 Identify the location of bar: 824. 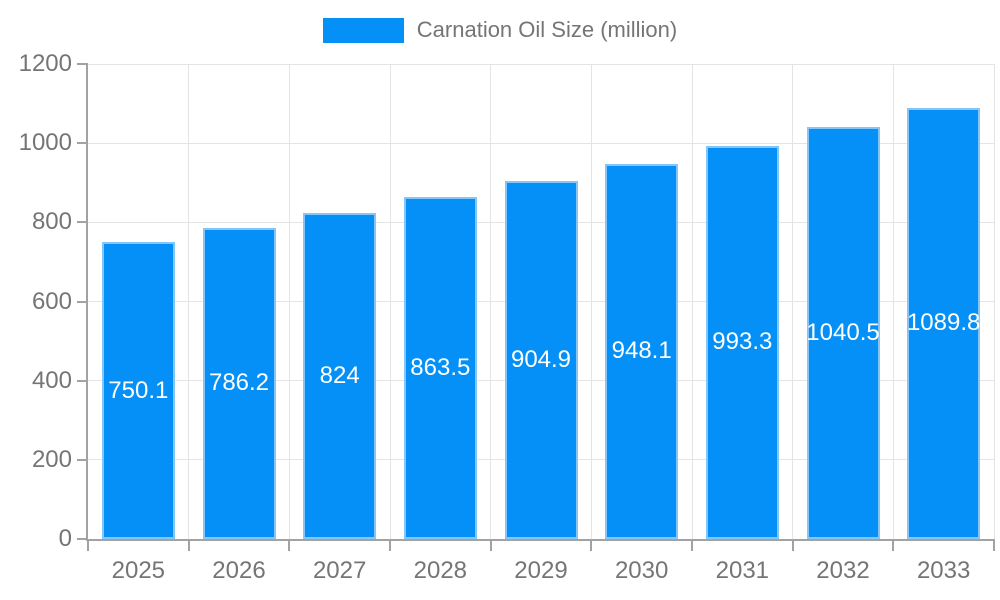
(340, 375).